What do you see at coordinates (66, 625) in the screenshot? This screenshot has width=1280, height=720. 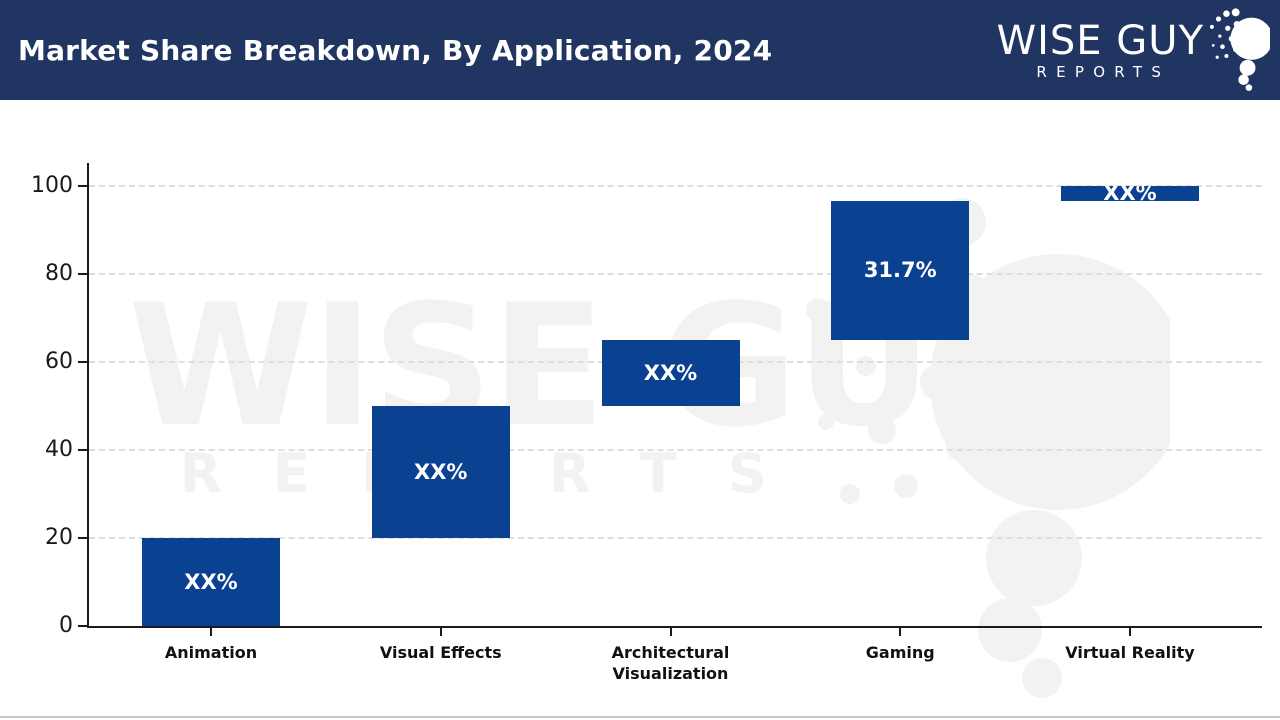 I see `y-tick-label-0: 0` at bounding box center [66, 625].